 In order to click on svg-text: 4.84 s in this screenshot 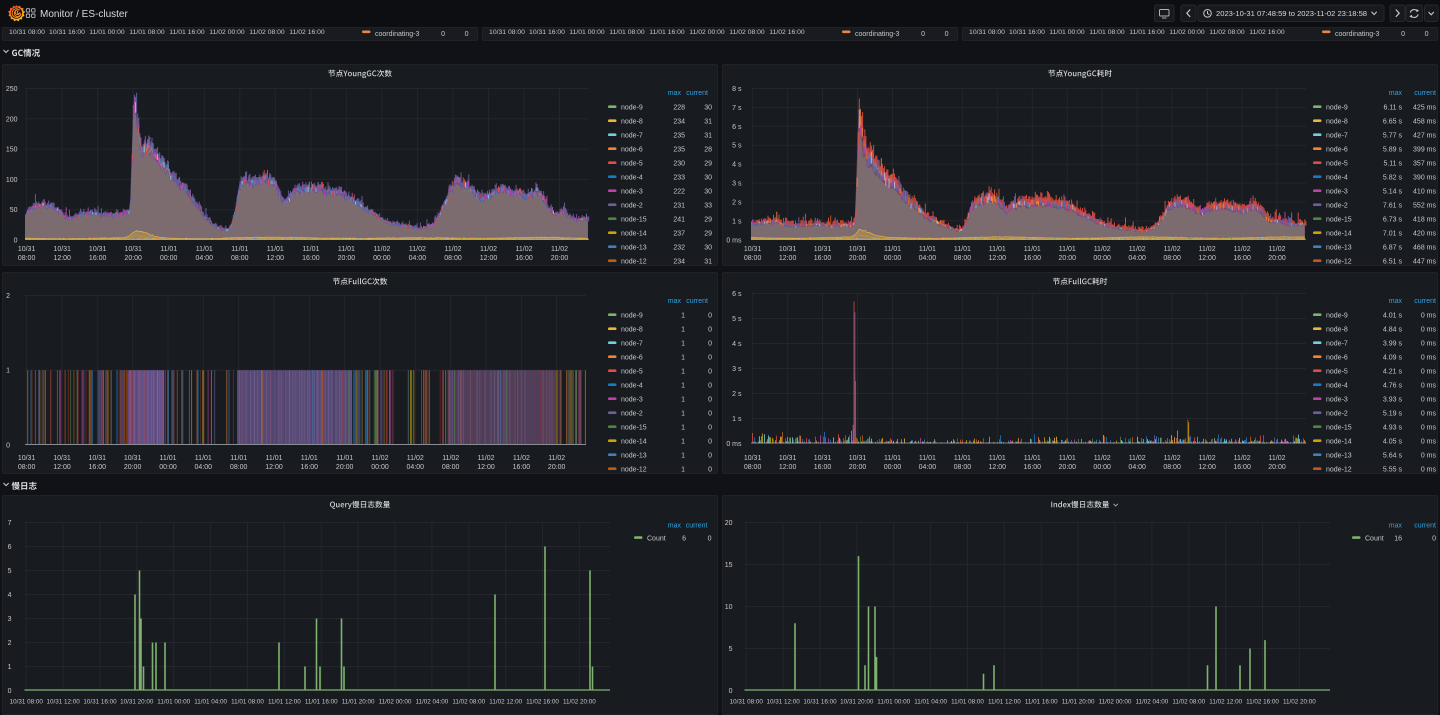, I will do `click(1393, 330)`.